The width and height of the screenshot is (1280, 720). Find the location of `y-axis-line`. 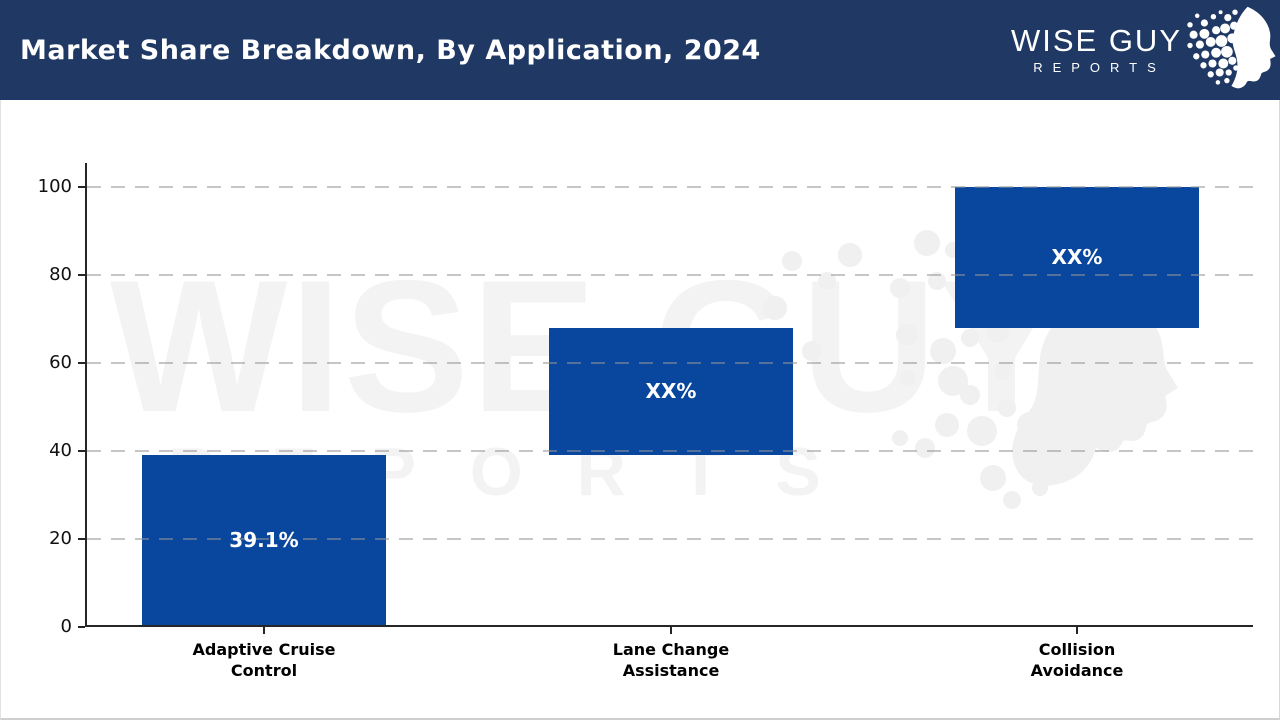

y-axis-line is located at coordinates (86, 395).